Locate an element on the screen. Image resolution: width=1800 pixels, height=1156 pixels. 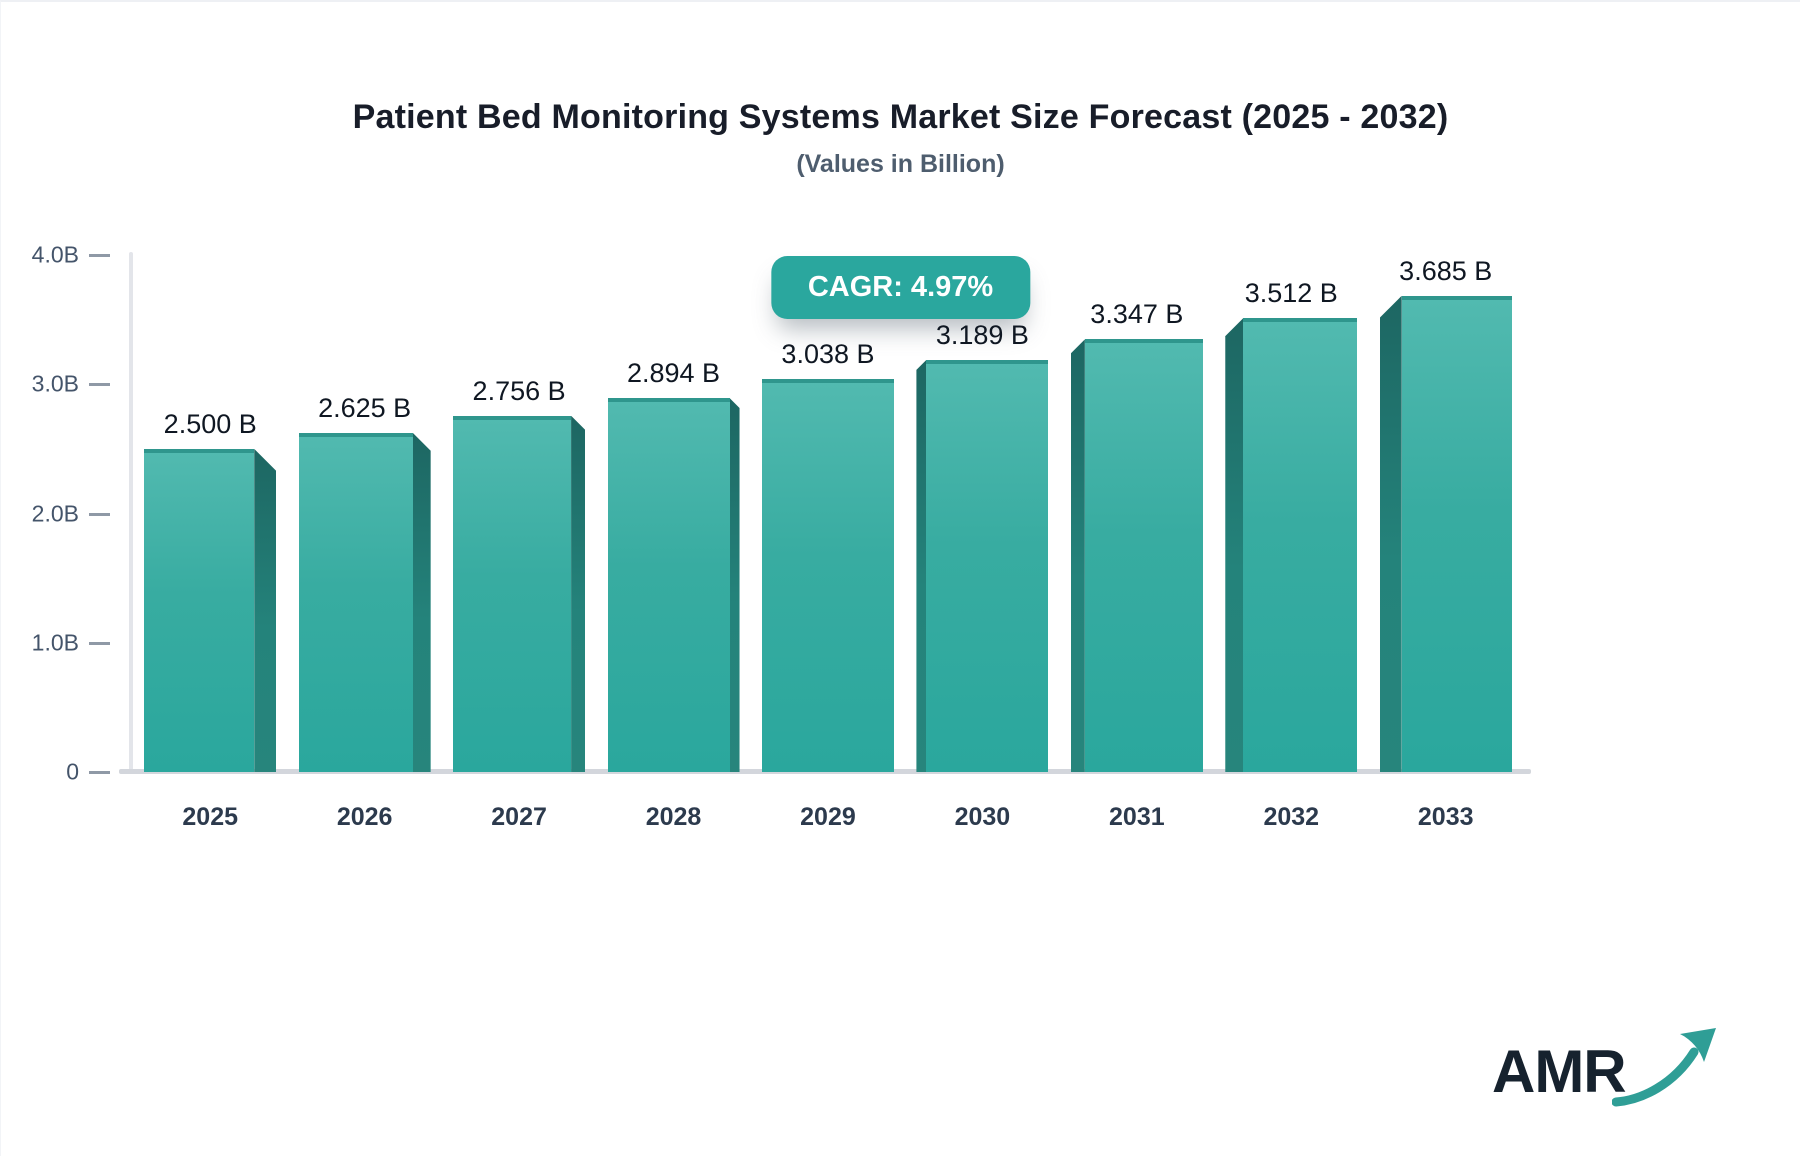
bar-value-label: 2.500 B is located at coordinates (210, 423).